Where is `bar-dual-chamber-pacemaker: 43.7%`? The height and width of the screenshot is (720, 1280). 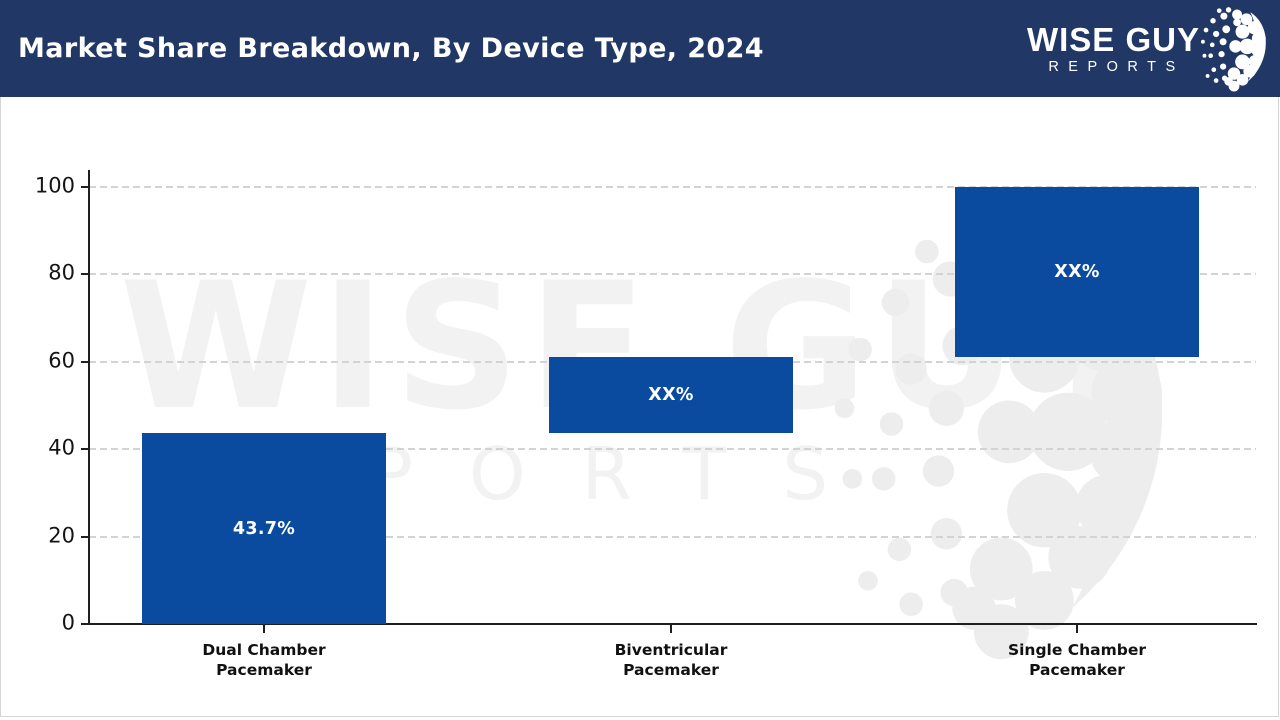 bar-dual-chamber-pacemaker: 43.7% is located at coordinates (264, 528).